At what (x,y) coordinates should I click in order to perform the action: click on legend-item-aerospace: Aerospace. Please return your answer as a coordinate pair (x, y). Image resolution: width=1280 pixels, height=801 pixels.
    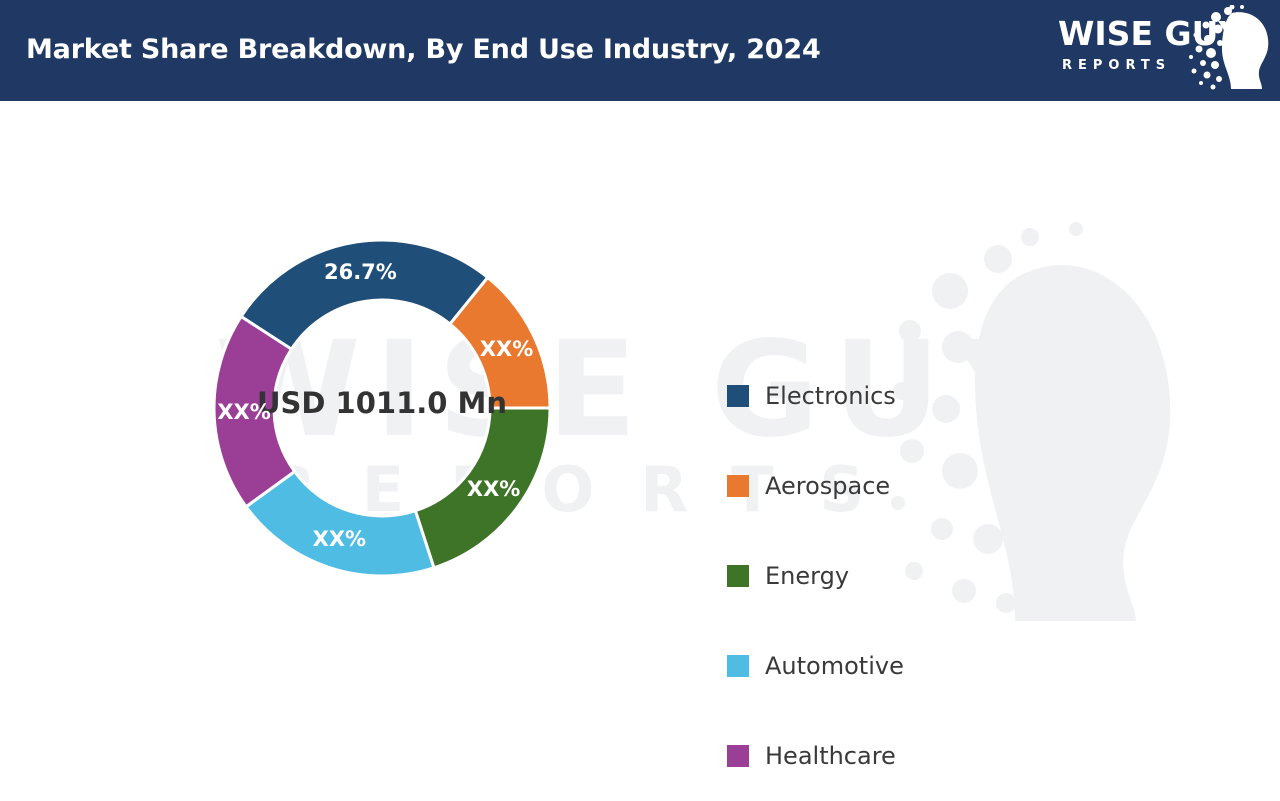
    Looking at the image, I should click on (877, 486).